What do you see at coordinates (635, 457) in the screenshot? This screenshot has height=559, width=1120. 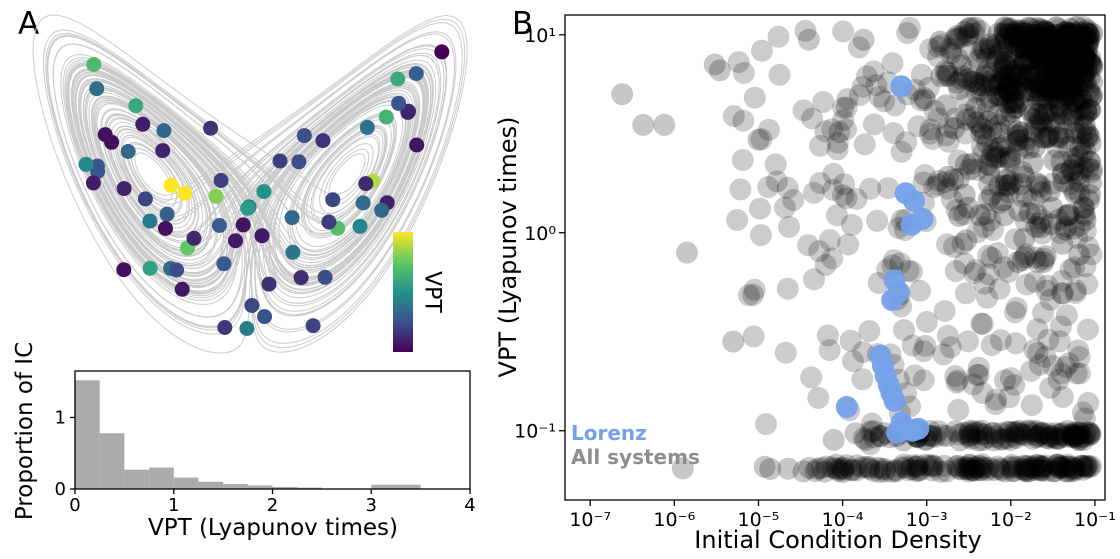 I see `legend-all-systems: All systems` at bounding box center [635, 457].